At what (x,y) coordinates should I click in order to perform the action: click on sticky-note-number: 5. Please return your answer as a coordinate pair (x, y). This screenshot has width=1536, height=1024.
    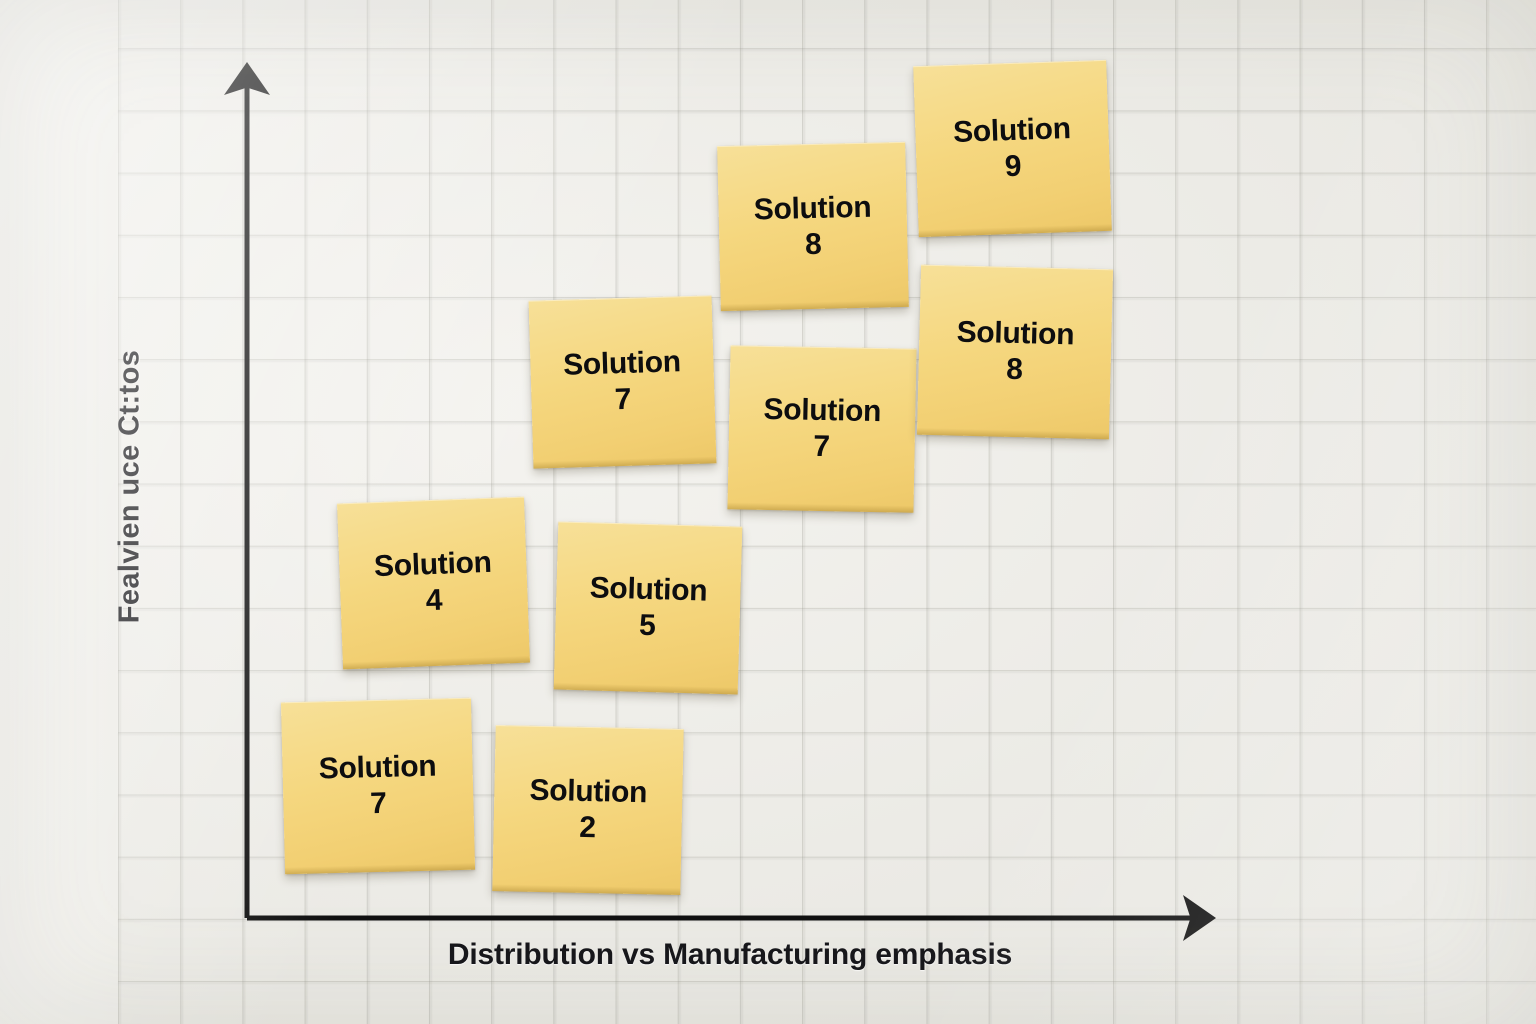
    Looking at the image, I should click on (647, 625).